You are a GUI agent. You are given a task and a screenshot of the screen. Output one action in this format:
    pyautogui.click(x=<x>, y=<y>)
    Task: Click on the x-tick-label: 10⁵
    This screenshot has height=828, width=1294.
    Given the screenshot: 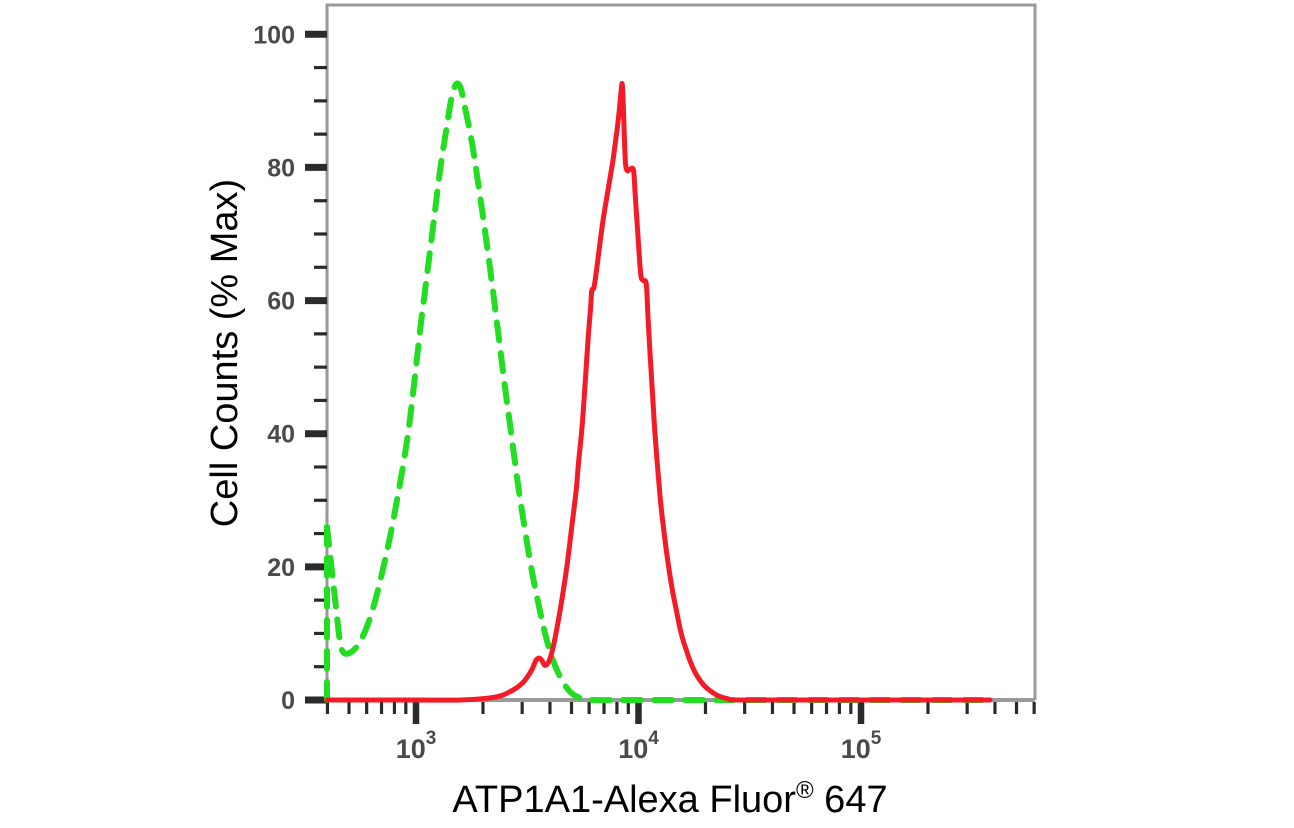 What is the action you would take?
    pyautogui.click(x=861, y=746)
    